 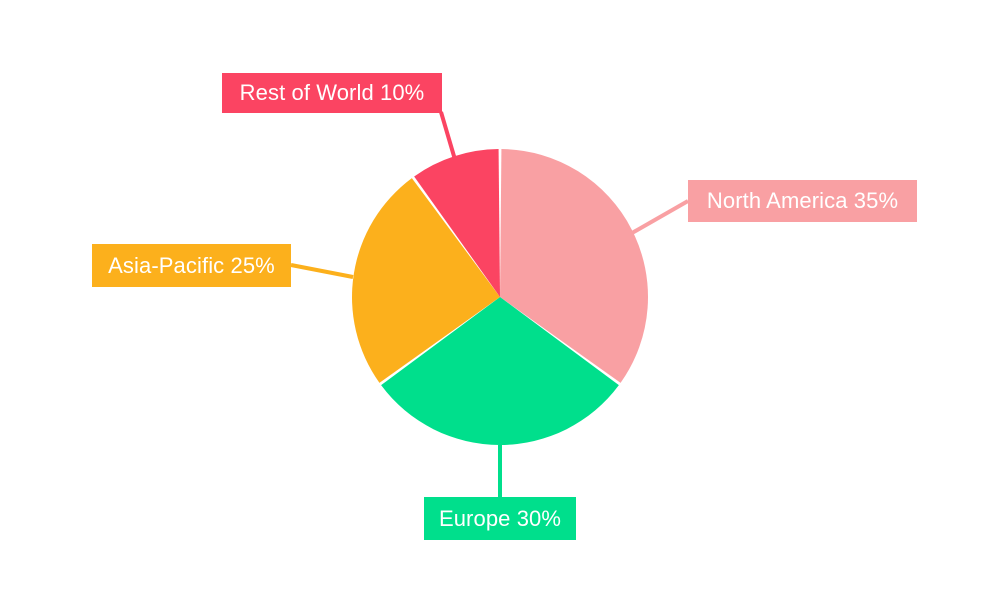 I want to click on pie-label-rest-of-world-text: Rest of World 10%, so click(x=332, y=92).